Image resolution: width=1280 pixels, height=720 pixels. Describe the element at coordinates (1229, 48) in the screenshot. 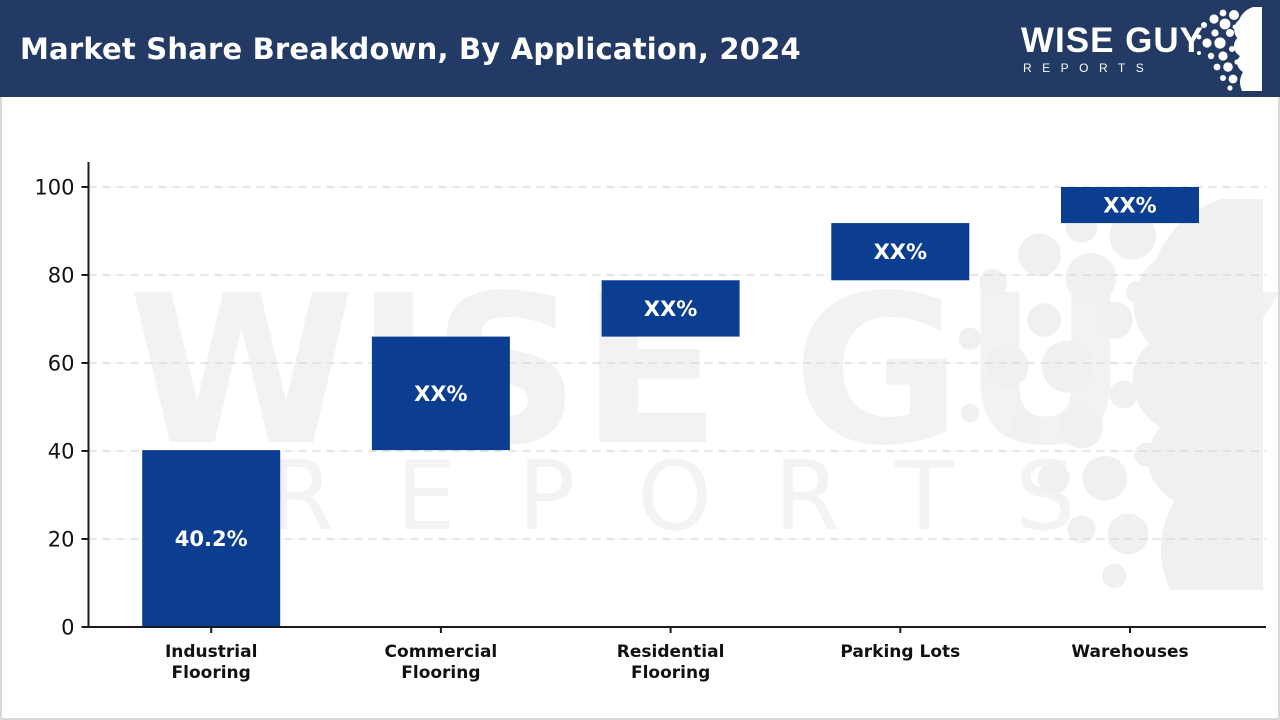

I see `face-profile-icon` at that location.